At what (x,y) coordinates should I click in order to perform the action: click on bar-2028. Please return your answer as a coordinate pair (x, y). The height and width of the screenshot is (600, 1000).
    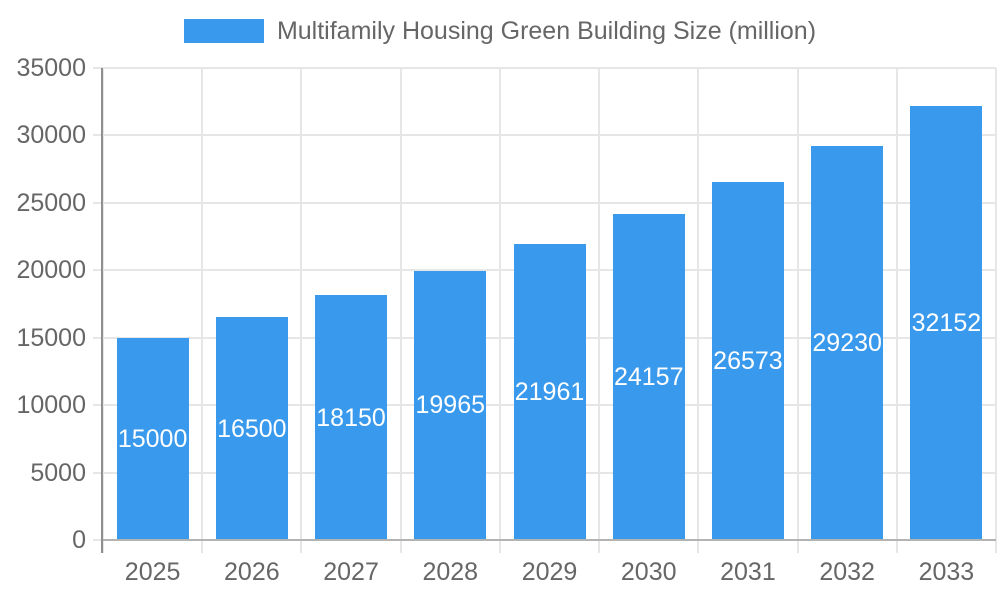
    Looking at the image, I should click on (450, 405).